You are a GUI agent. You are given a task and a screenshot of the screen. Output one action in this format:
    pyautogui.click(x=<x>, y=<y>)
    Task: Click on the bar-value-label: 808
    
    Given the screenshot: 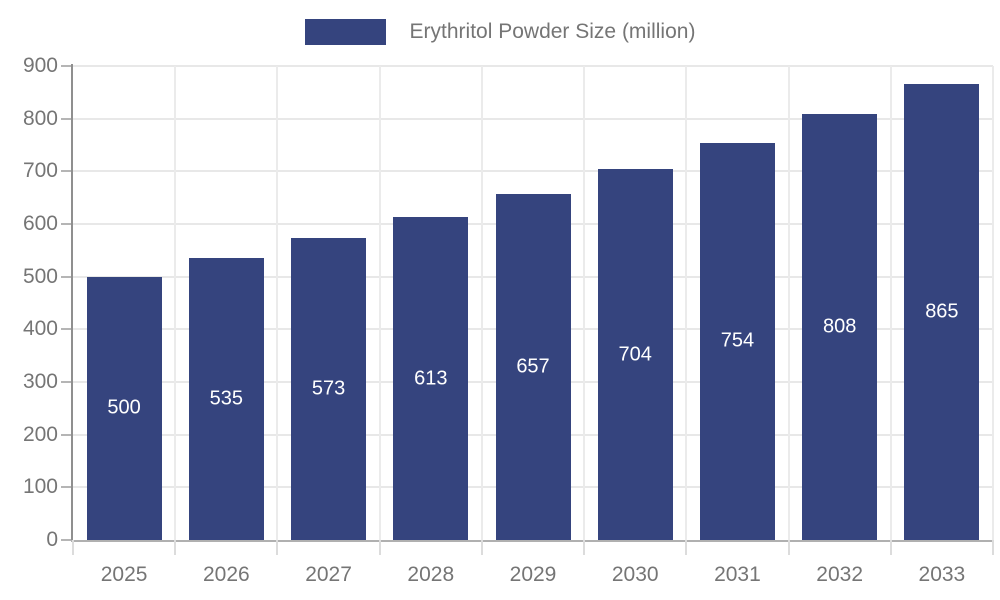 What is the action you would take?
    pyautogui.click(x=839, y=326)
    